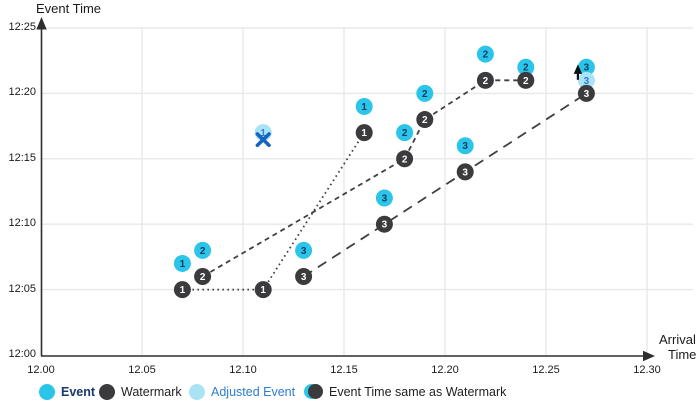 This screenshot has width=696, height=403. I want to click on event-marker-icon, so click(47, 391).